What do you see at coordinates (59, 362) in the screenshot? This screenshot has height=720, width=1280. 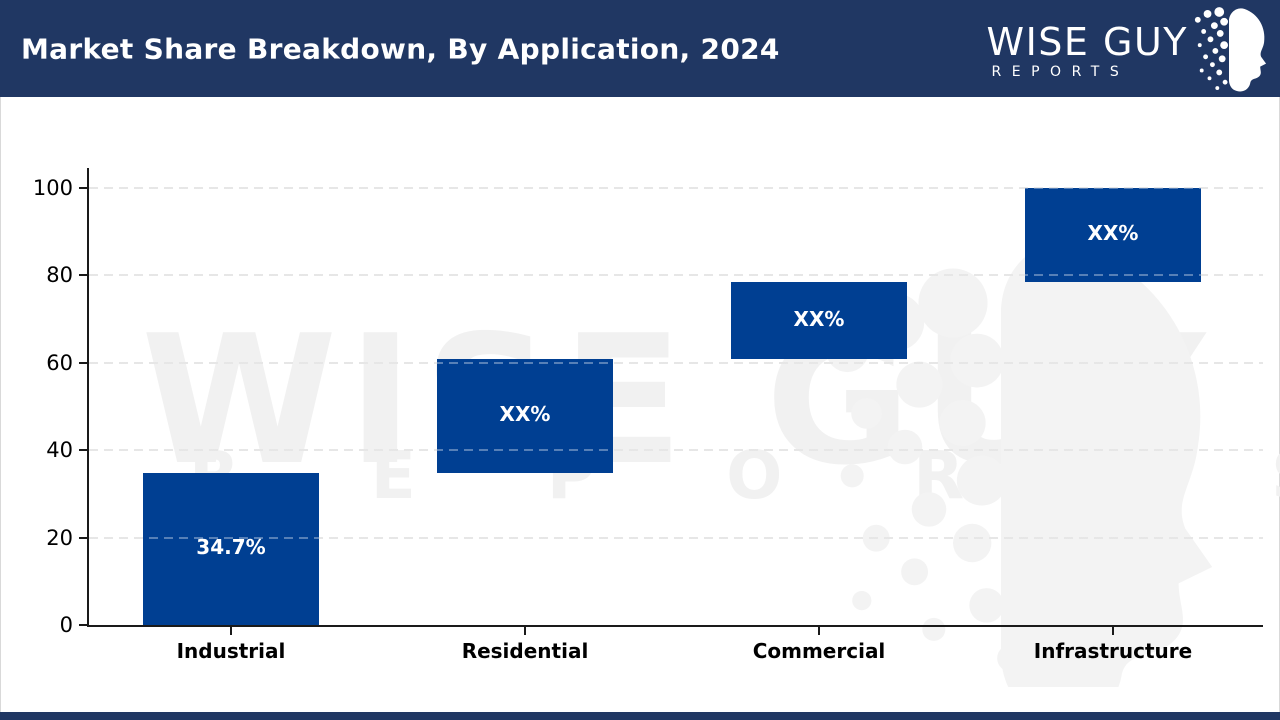 I see `y-tick-label: 60` at bounding box center [59, 362].